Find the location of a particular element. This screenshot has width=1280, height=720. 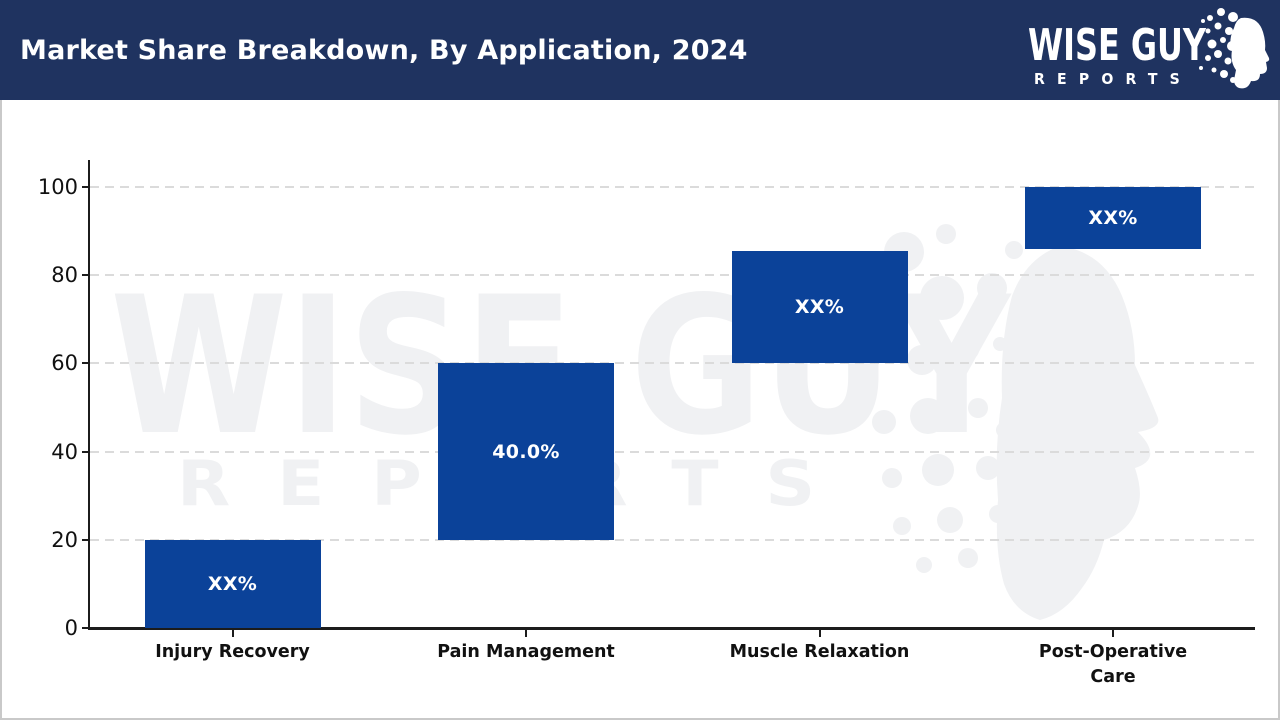

y-tick-label-100: 100 is located at coordinates (57, 187).